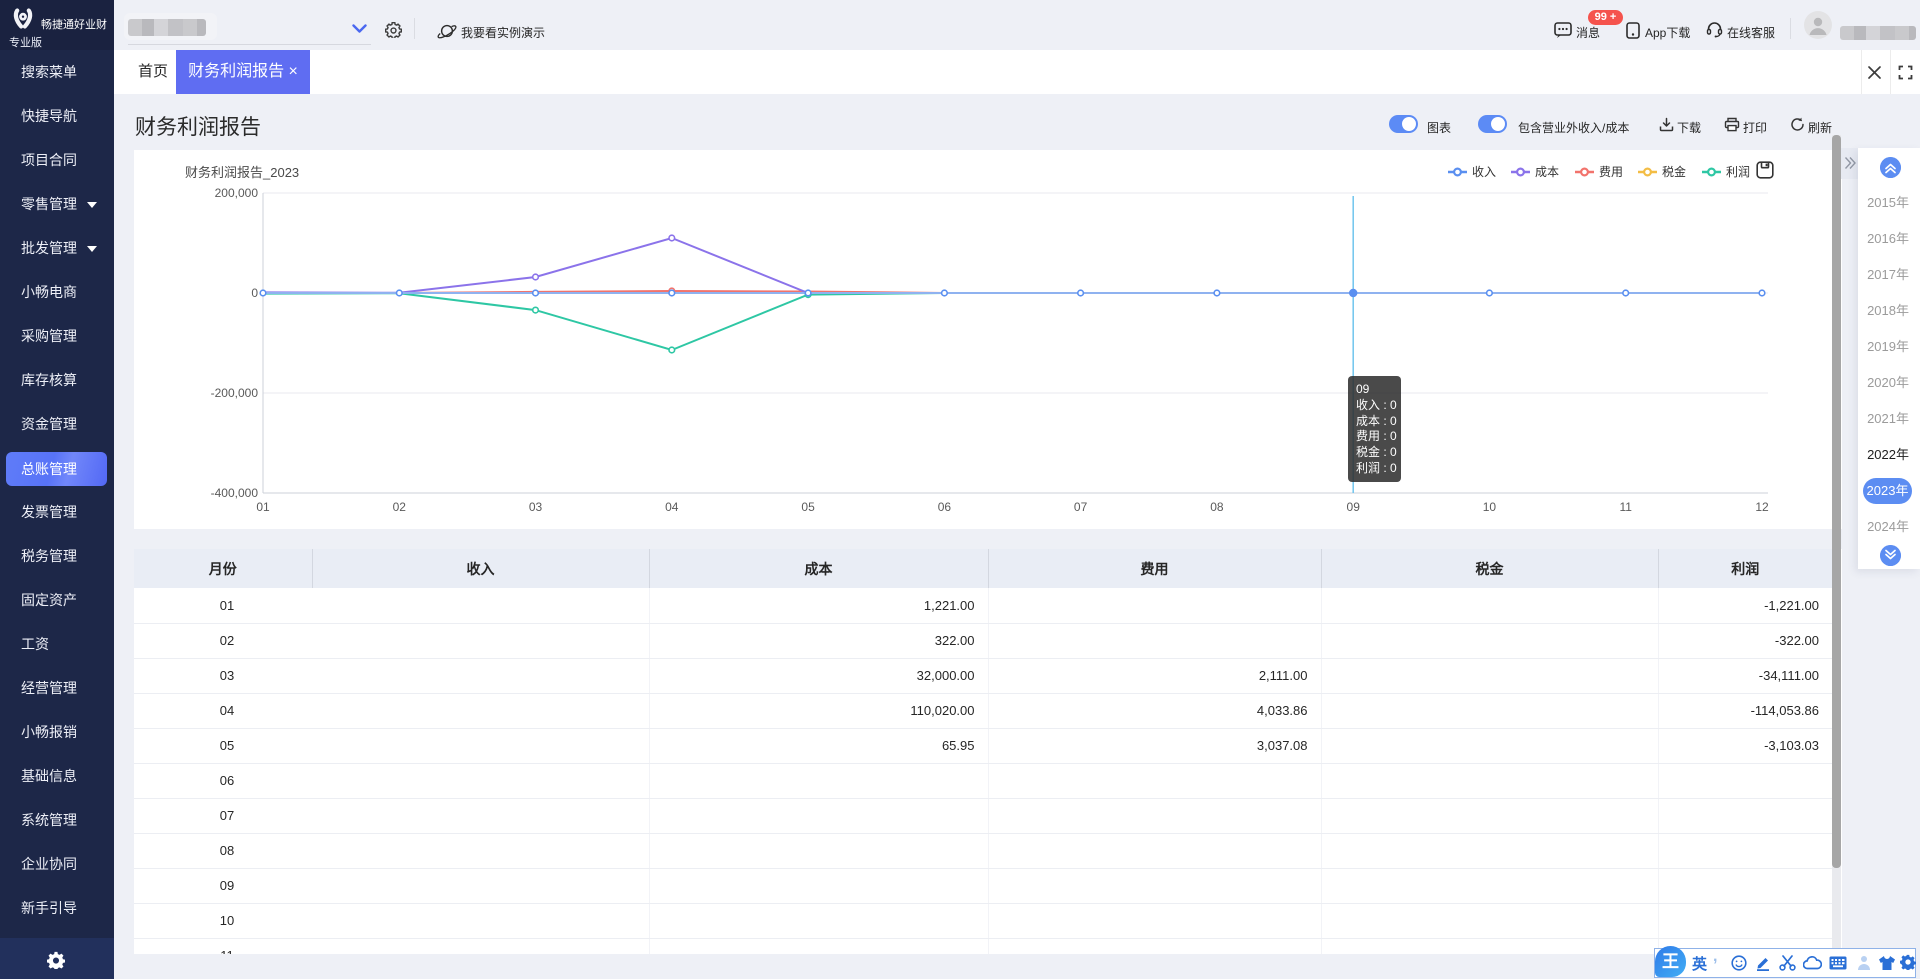  I want to click on svg-text: 06, so click(945, 507).